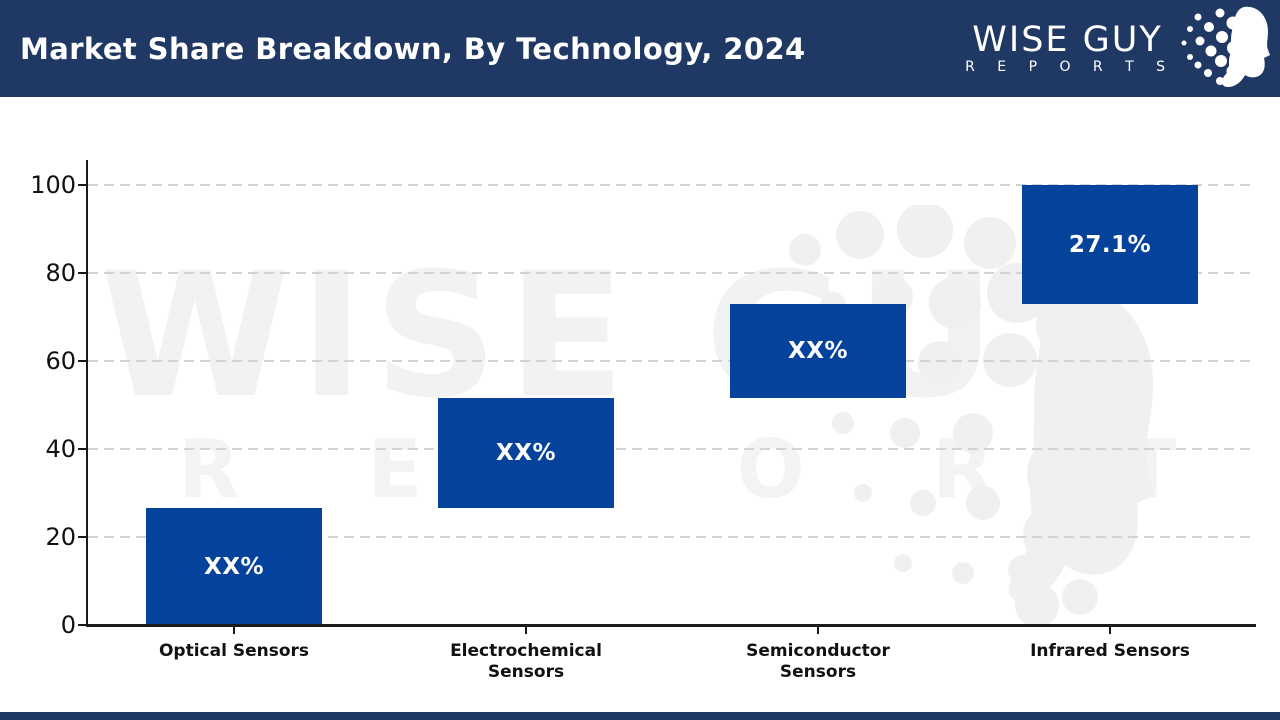 This screenshot has height=720, width=1280. What do you see at coordinates (60, 537) in the screenshot?
I see `y-tick-label: 20` at bounding box center [60, 537].